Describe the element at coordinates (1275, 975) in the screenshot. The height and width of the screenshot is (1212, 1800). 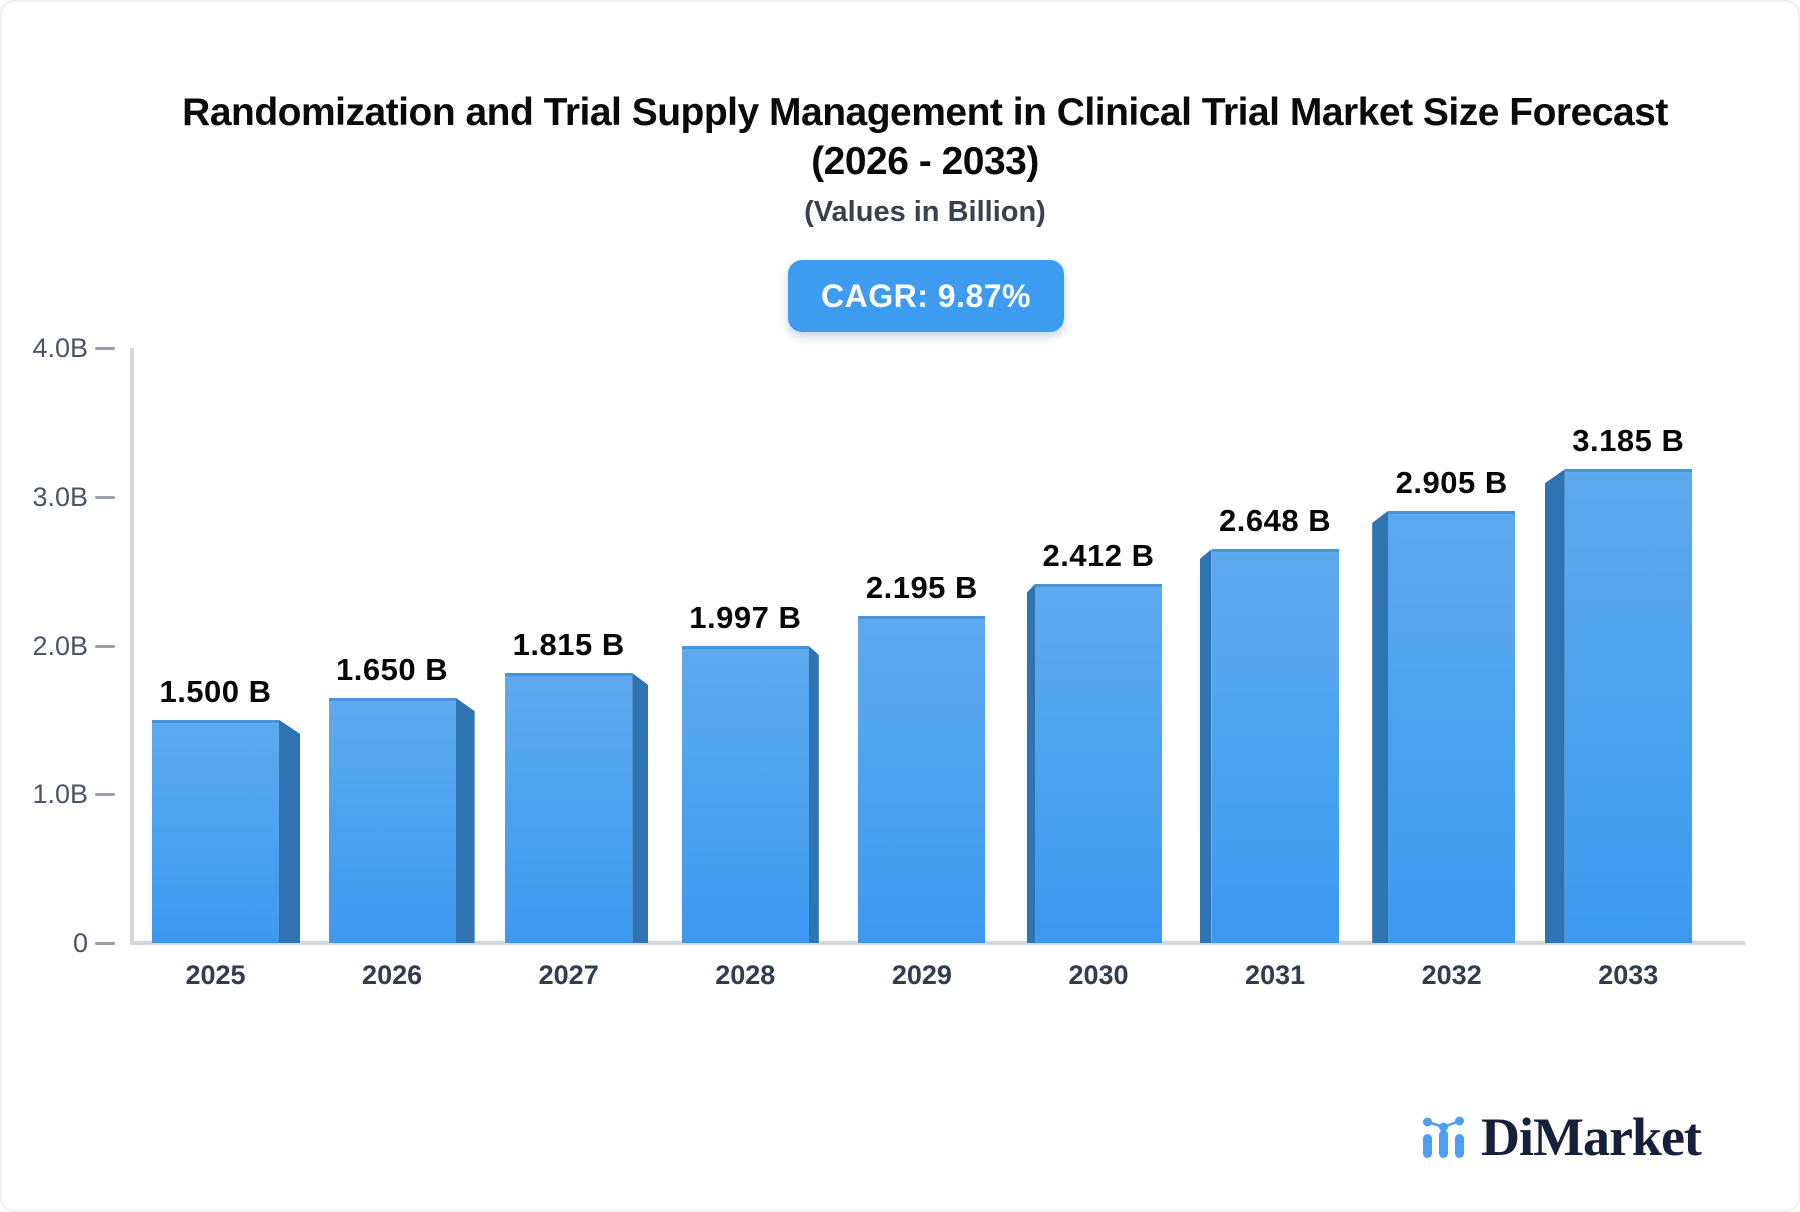
I see `x-tick-label-2031: 2031` at that location.